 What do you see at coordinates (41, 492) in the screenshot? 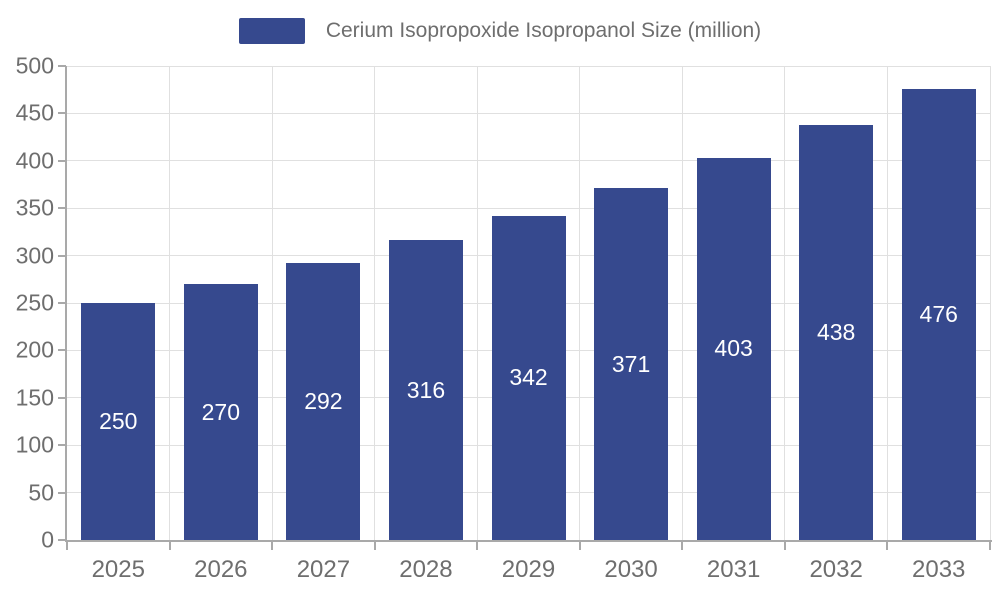
I see `y-tick-label: 50` at bounding box center [41, 492].